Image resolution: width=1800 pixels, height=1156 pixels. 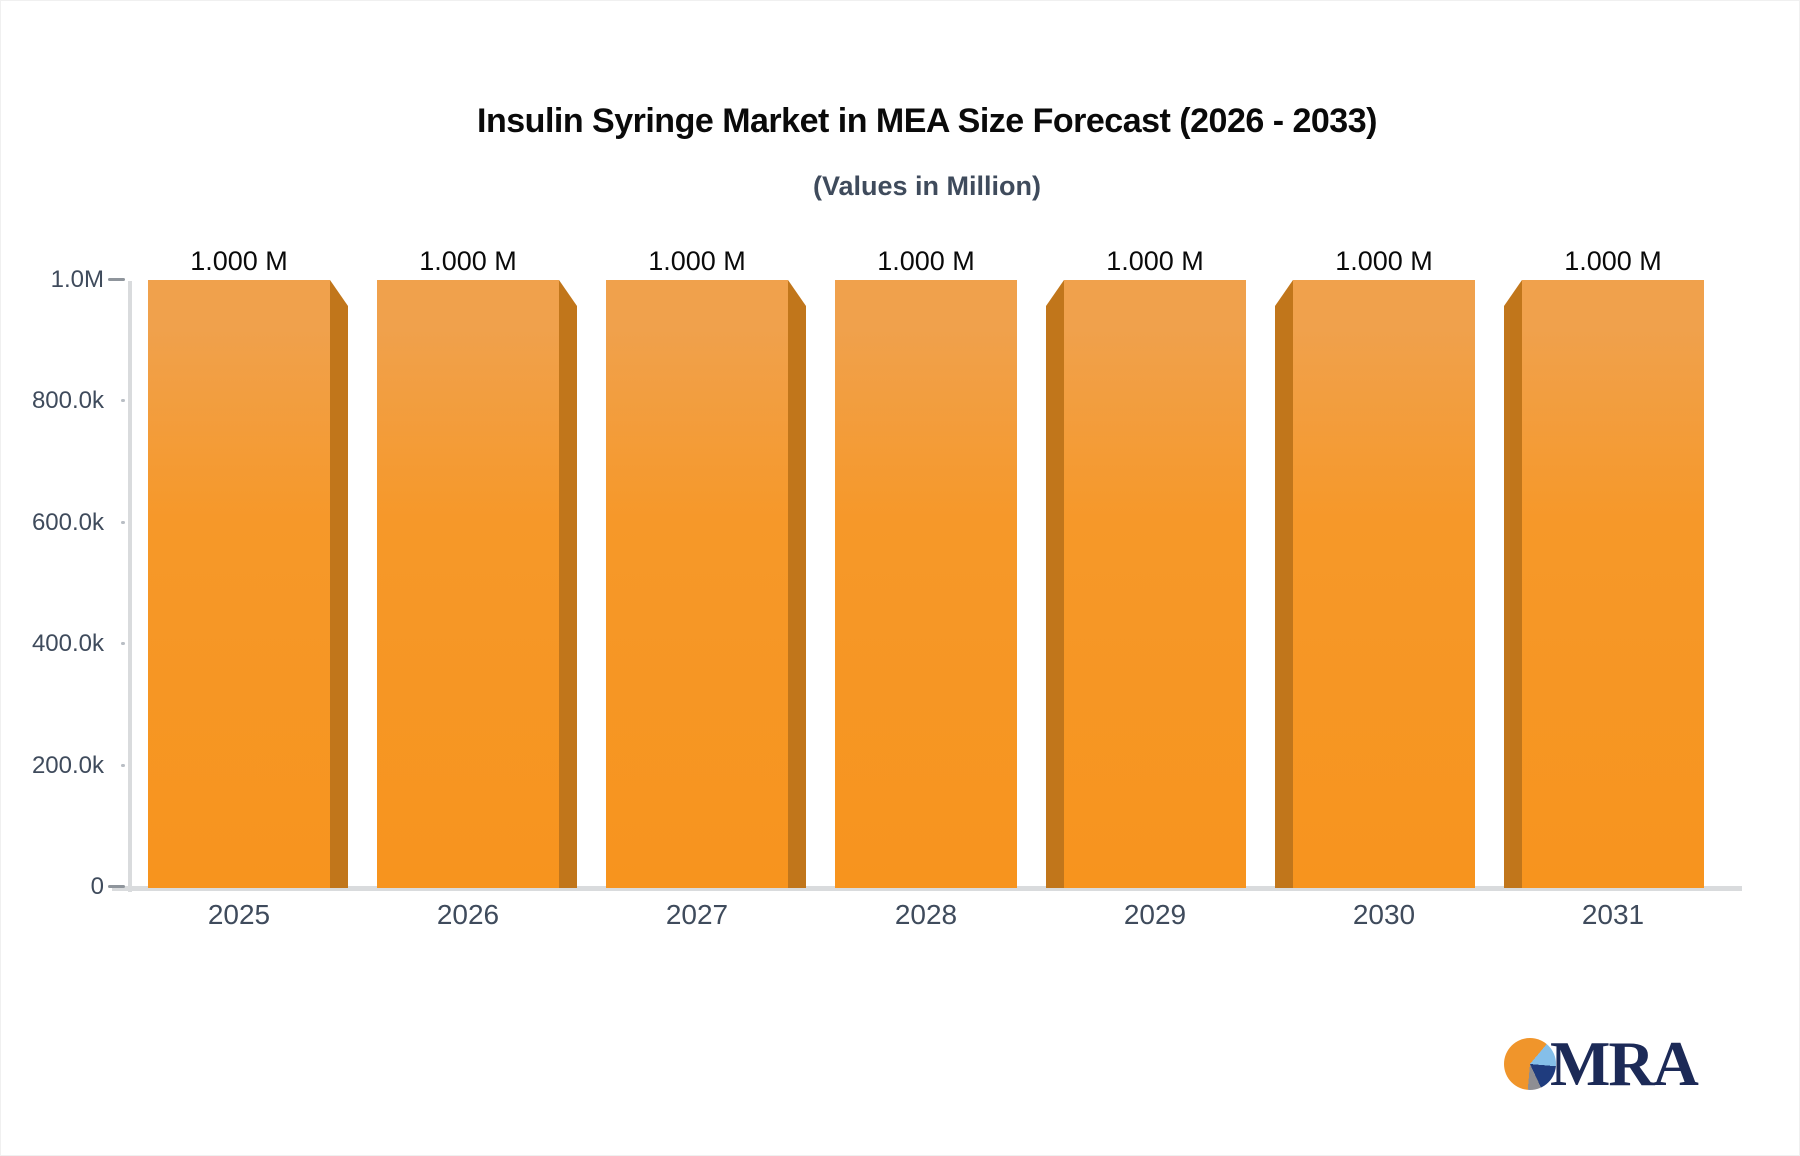 I want to click on bar-2026, so click(x=468, y=584).